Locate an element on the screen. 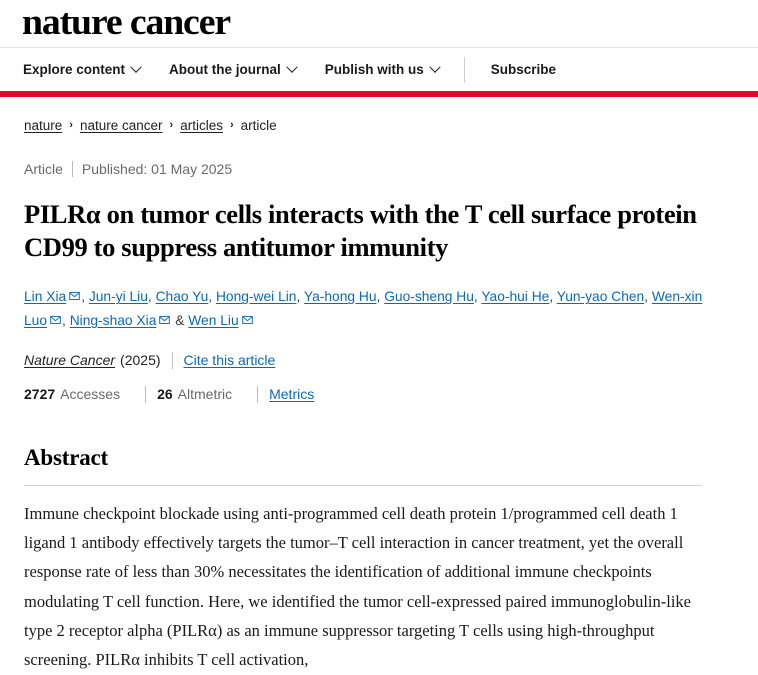 The image size is (758, 675). altmetric-count: 26 is located at coordinates (165, 394).